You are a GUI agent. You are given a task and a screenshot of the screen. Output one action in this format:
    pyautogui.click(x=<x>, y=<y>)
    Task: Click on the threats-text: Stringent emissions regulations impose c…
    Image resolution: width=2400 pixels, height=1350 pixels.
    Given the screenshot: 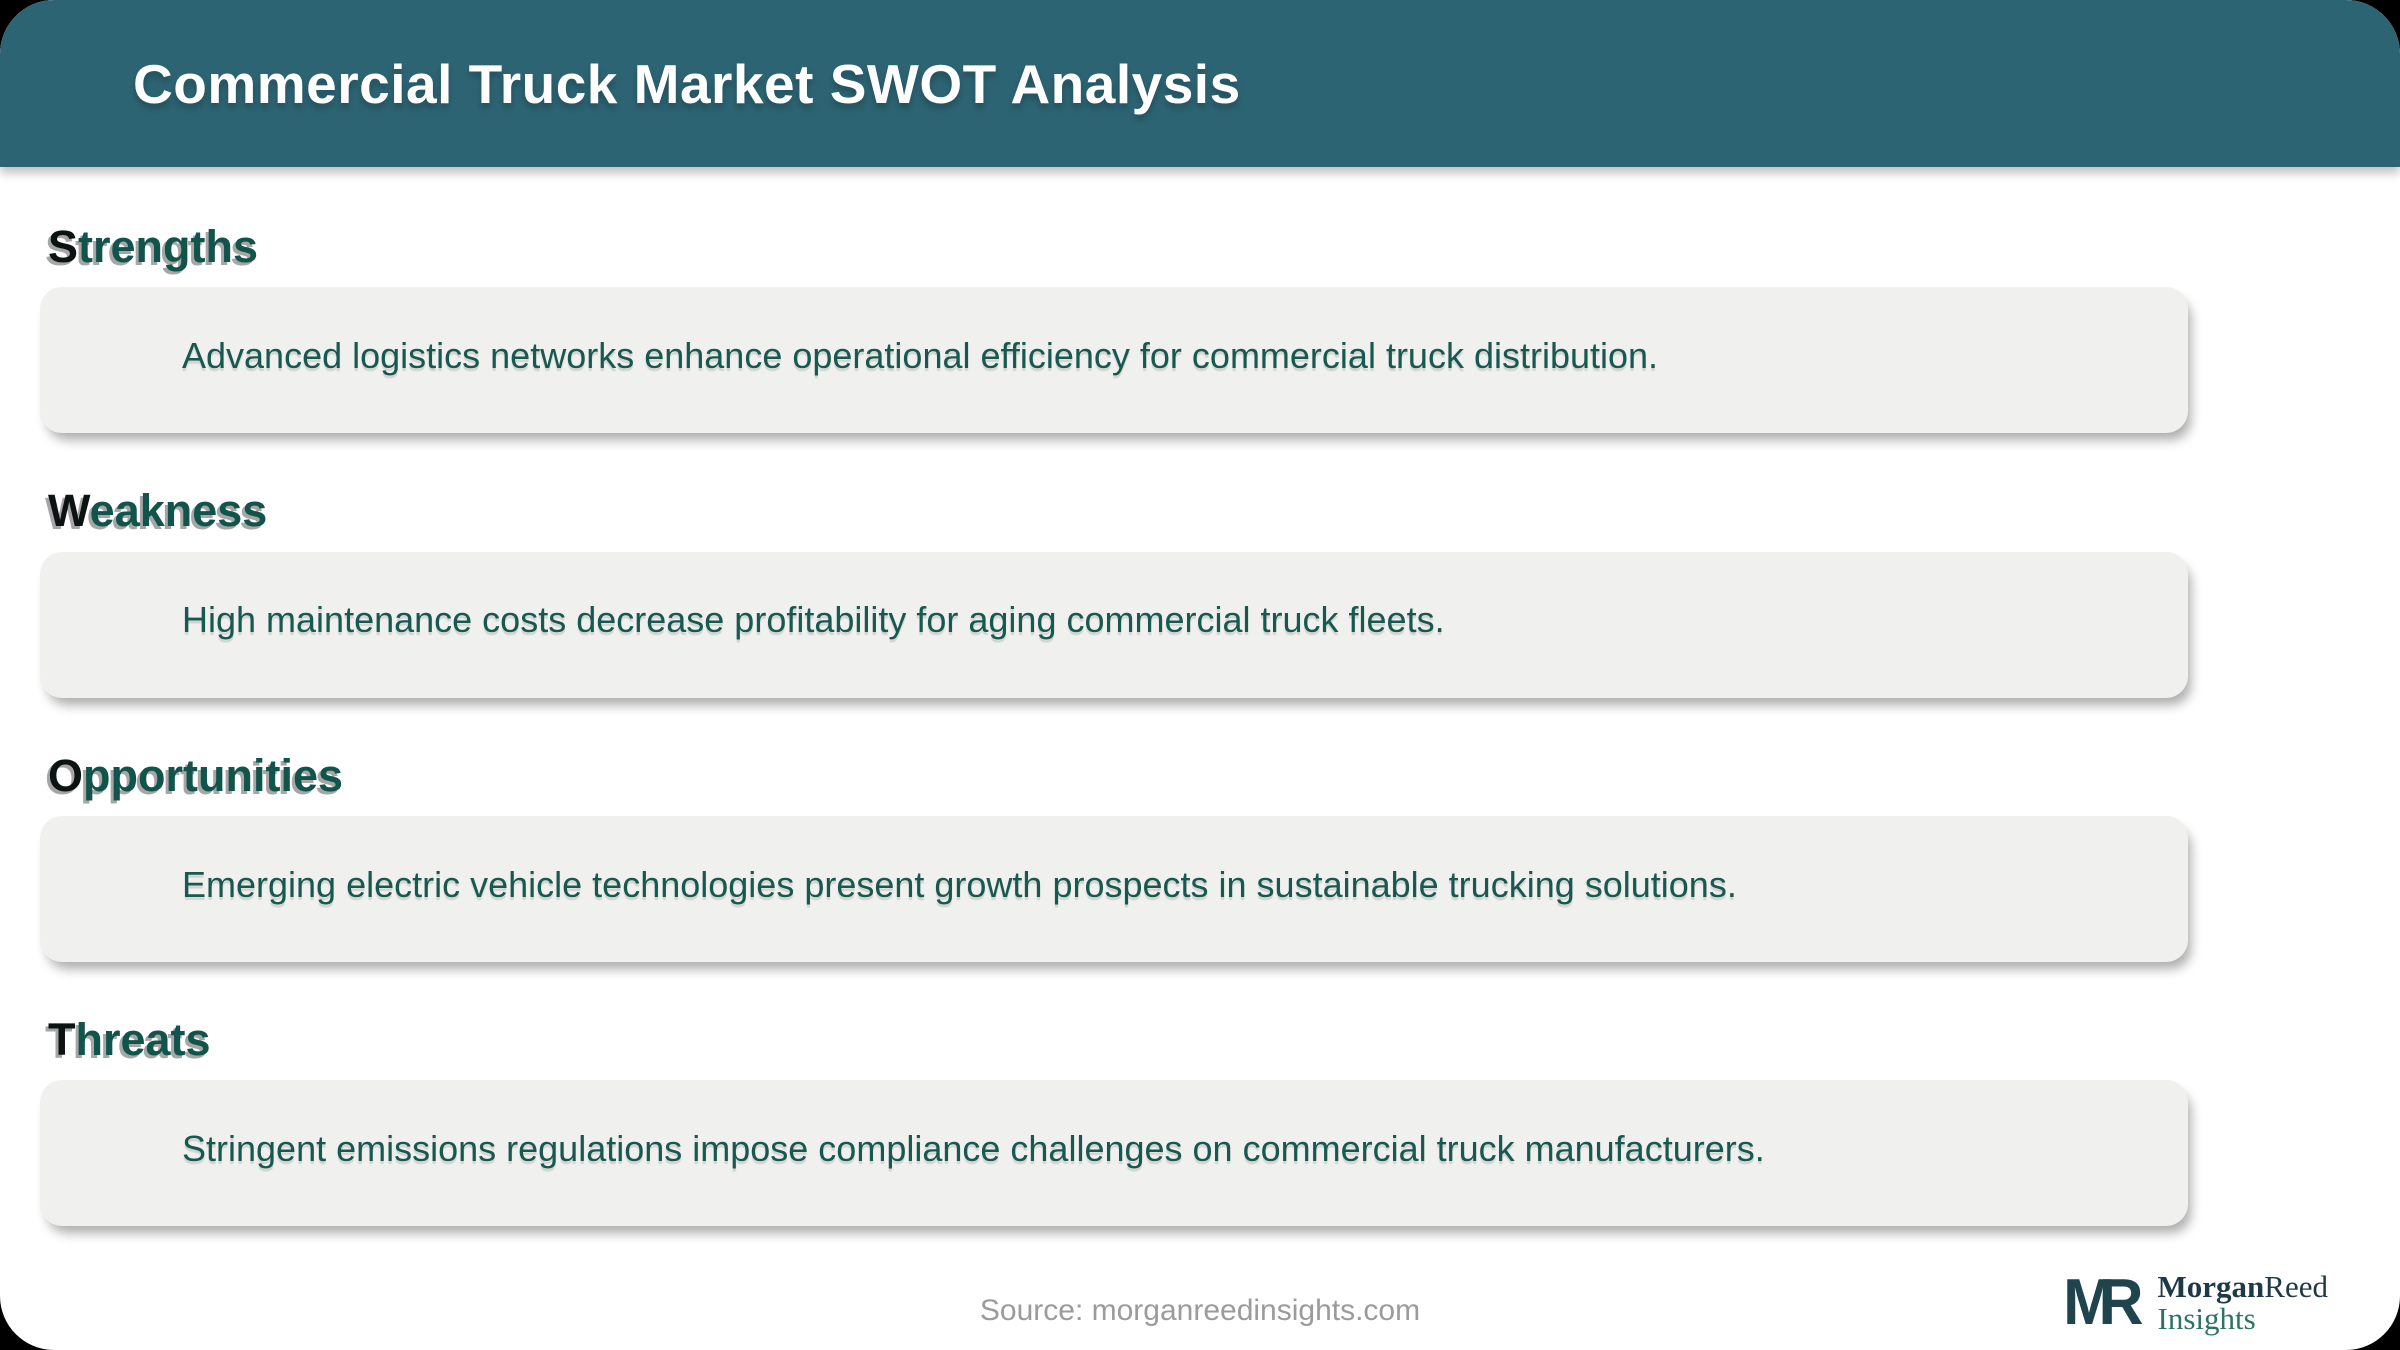 What is the action you would take?
    pyautogui.click(x=973, y=1148)
    